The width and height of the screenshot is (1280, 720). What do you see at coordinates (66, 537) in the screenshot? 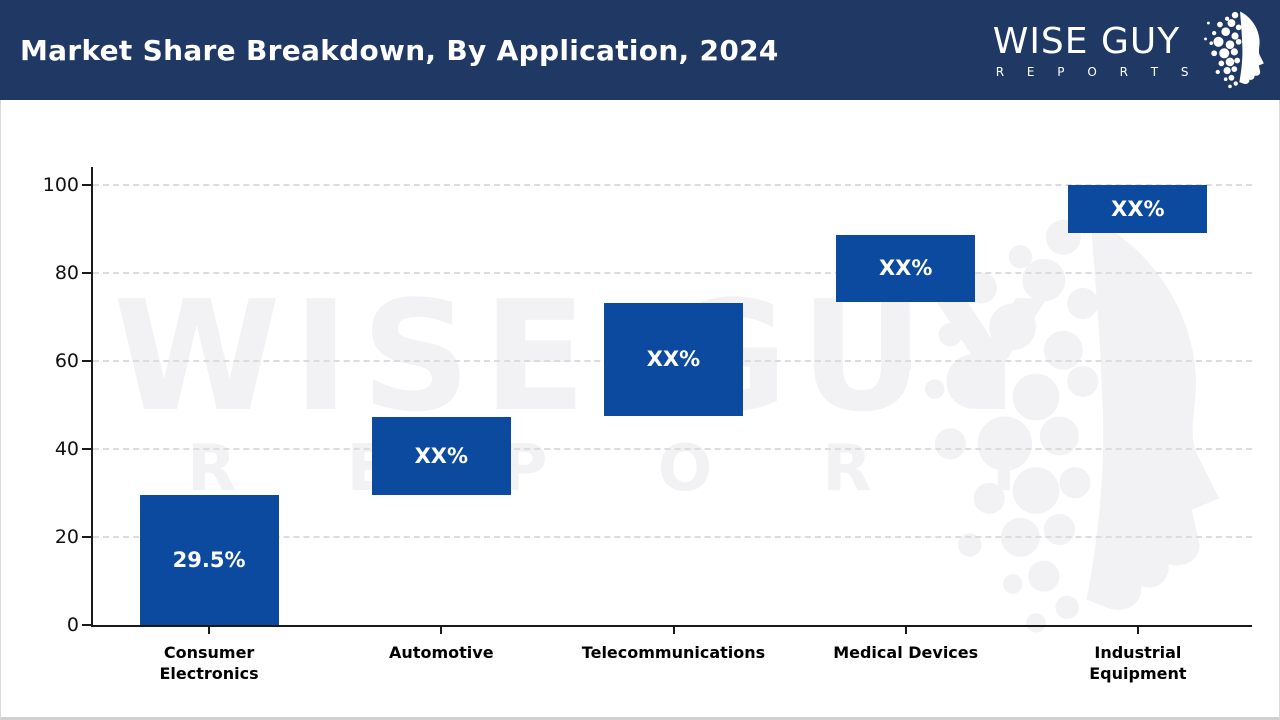
I see `y-tick-label: 20` at bounding box center [66, 537].